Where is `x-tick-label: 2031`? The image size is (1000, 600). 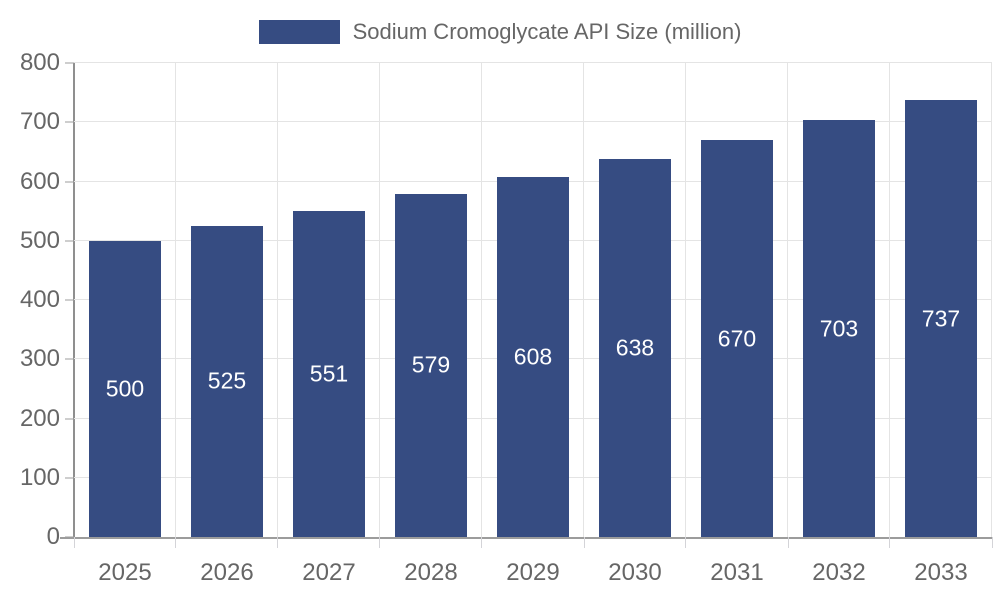
x-tick-label: 2031 is located at coordinates (737, 572).